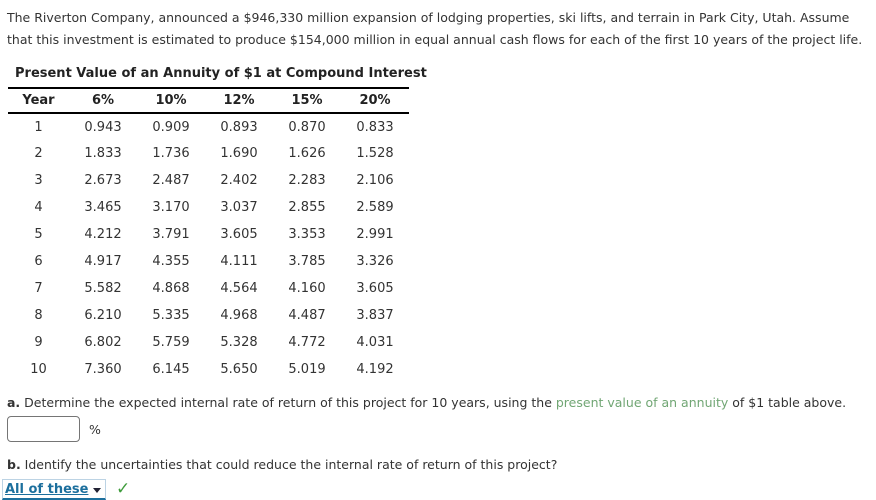 Image resolution: width=876 pixels, height=500 pixels. I want to click on table-cell: 6.802, so click(103, 342).